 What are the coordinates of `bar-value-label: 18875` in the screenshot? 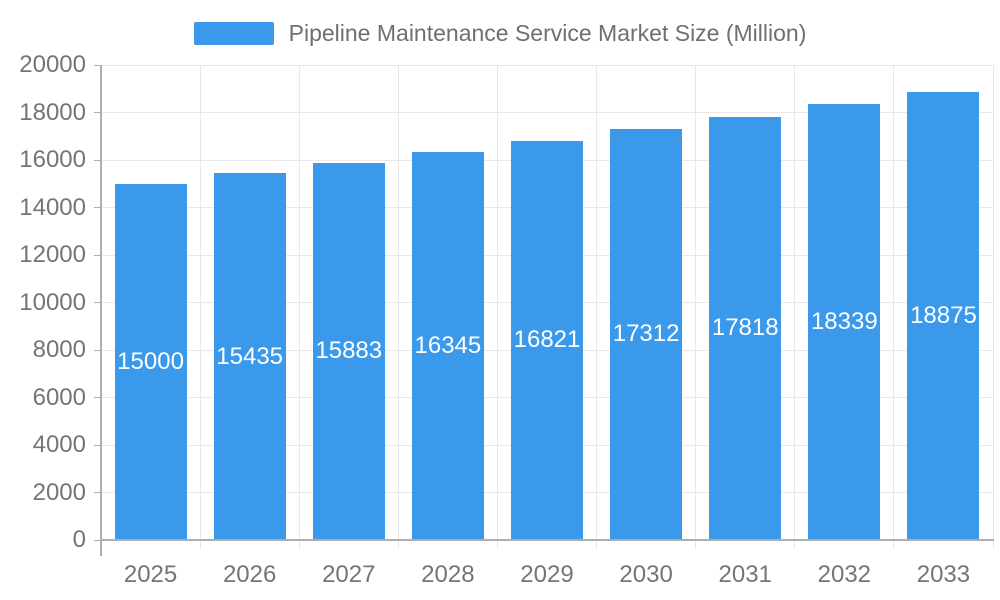 It's located at (943, 315).